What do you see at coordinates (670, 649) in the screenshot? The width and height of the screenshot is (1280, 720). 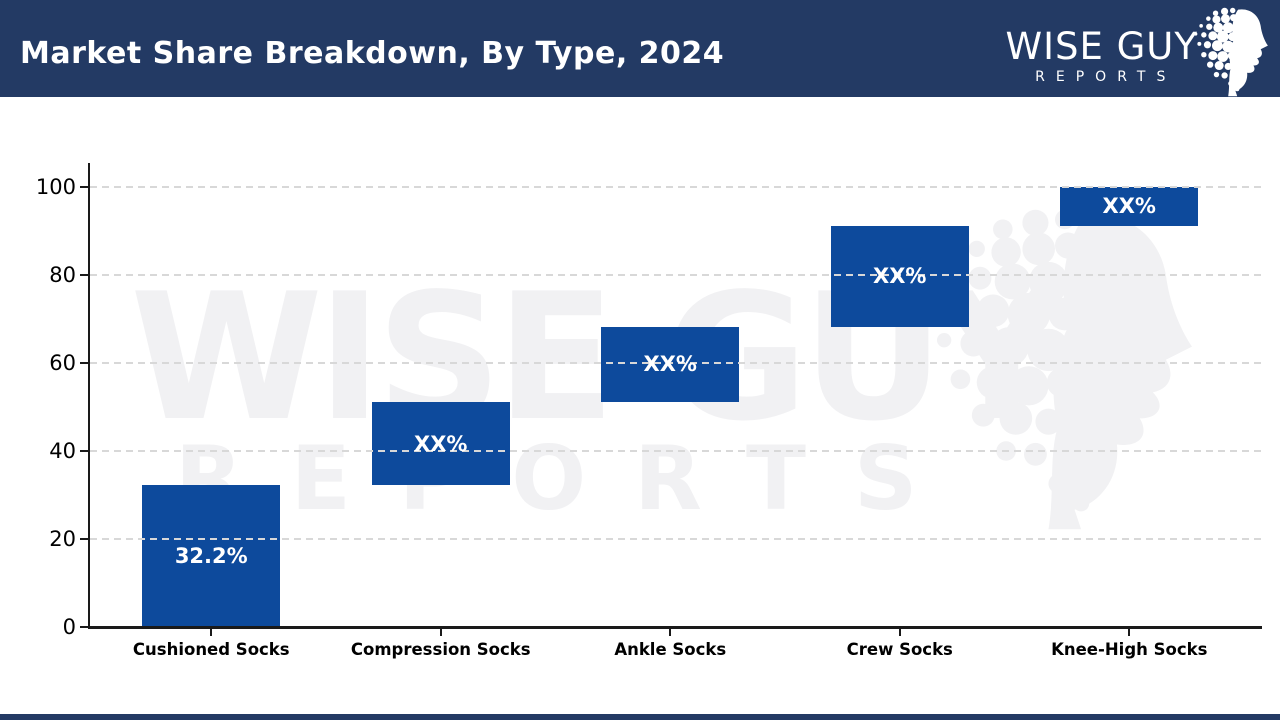 I see `x-category-label: Ankle Socks` at bounding box center [670, 649].